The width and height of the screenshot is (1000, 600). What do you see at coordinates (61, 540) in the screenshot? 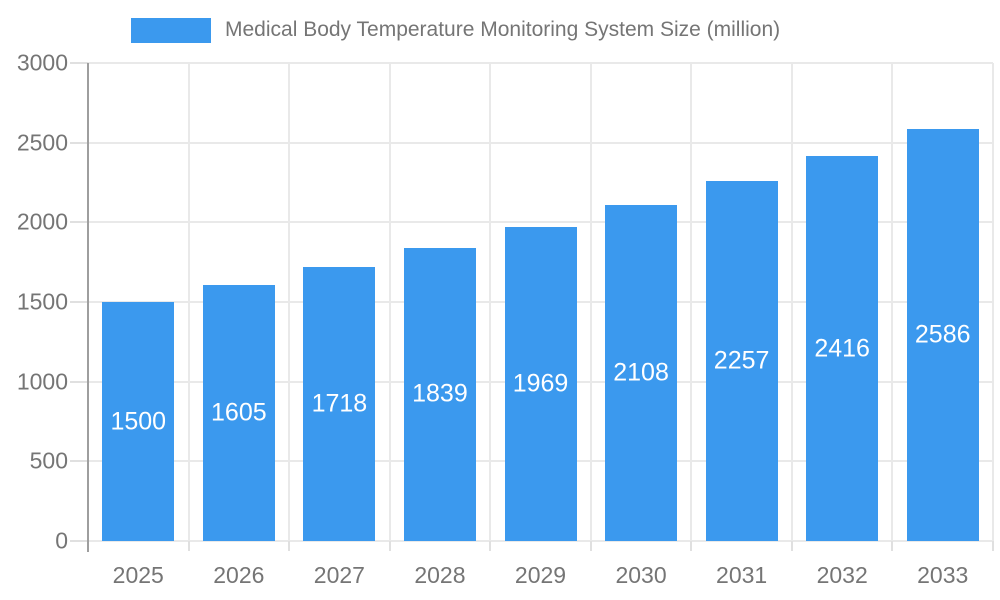
I see `y-tick-label: 0` at bounding box center [61, 540].